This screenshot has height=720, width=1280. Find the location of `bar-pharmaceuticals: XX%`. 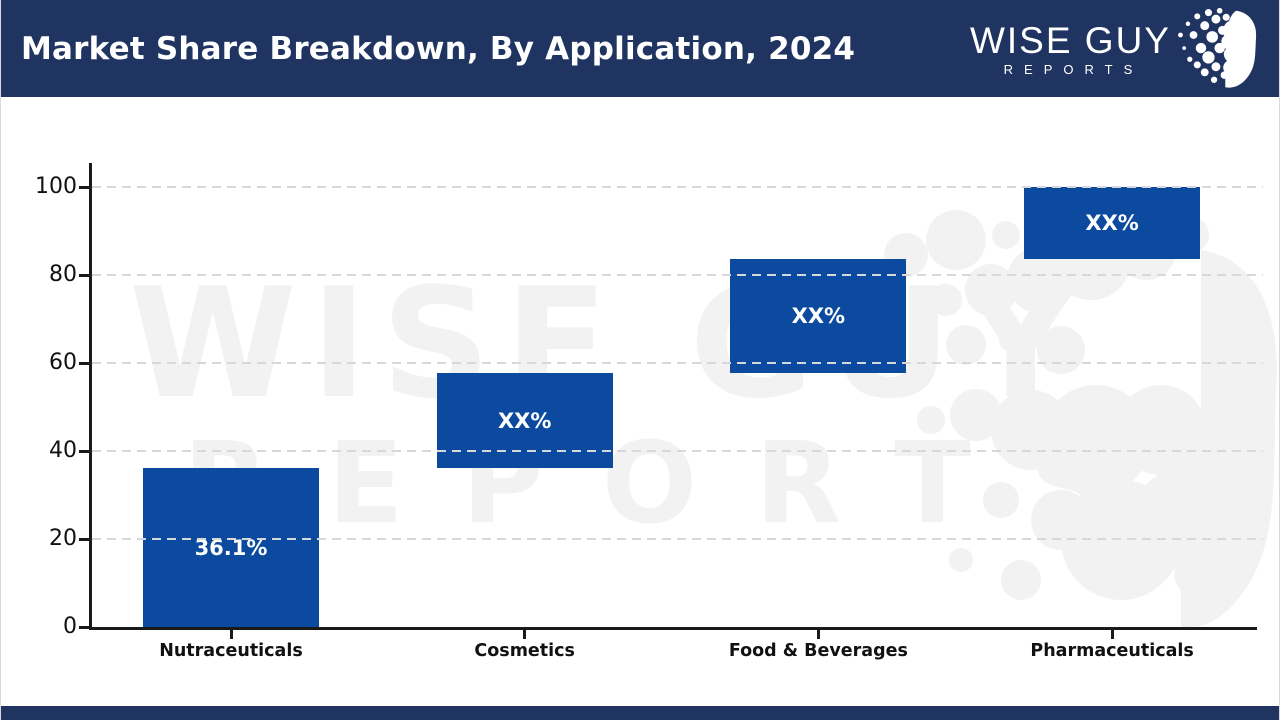

bar-pharmaceuticals: XX% is located at coordinates (1112, 223).